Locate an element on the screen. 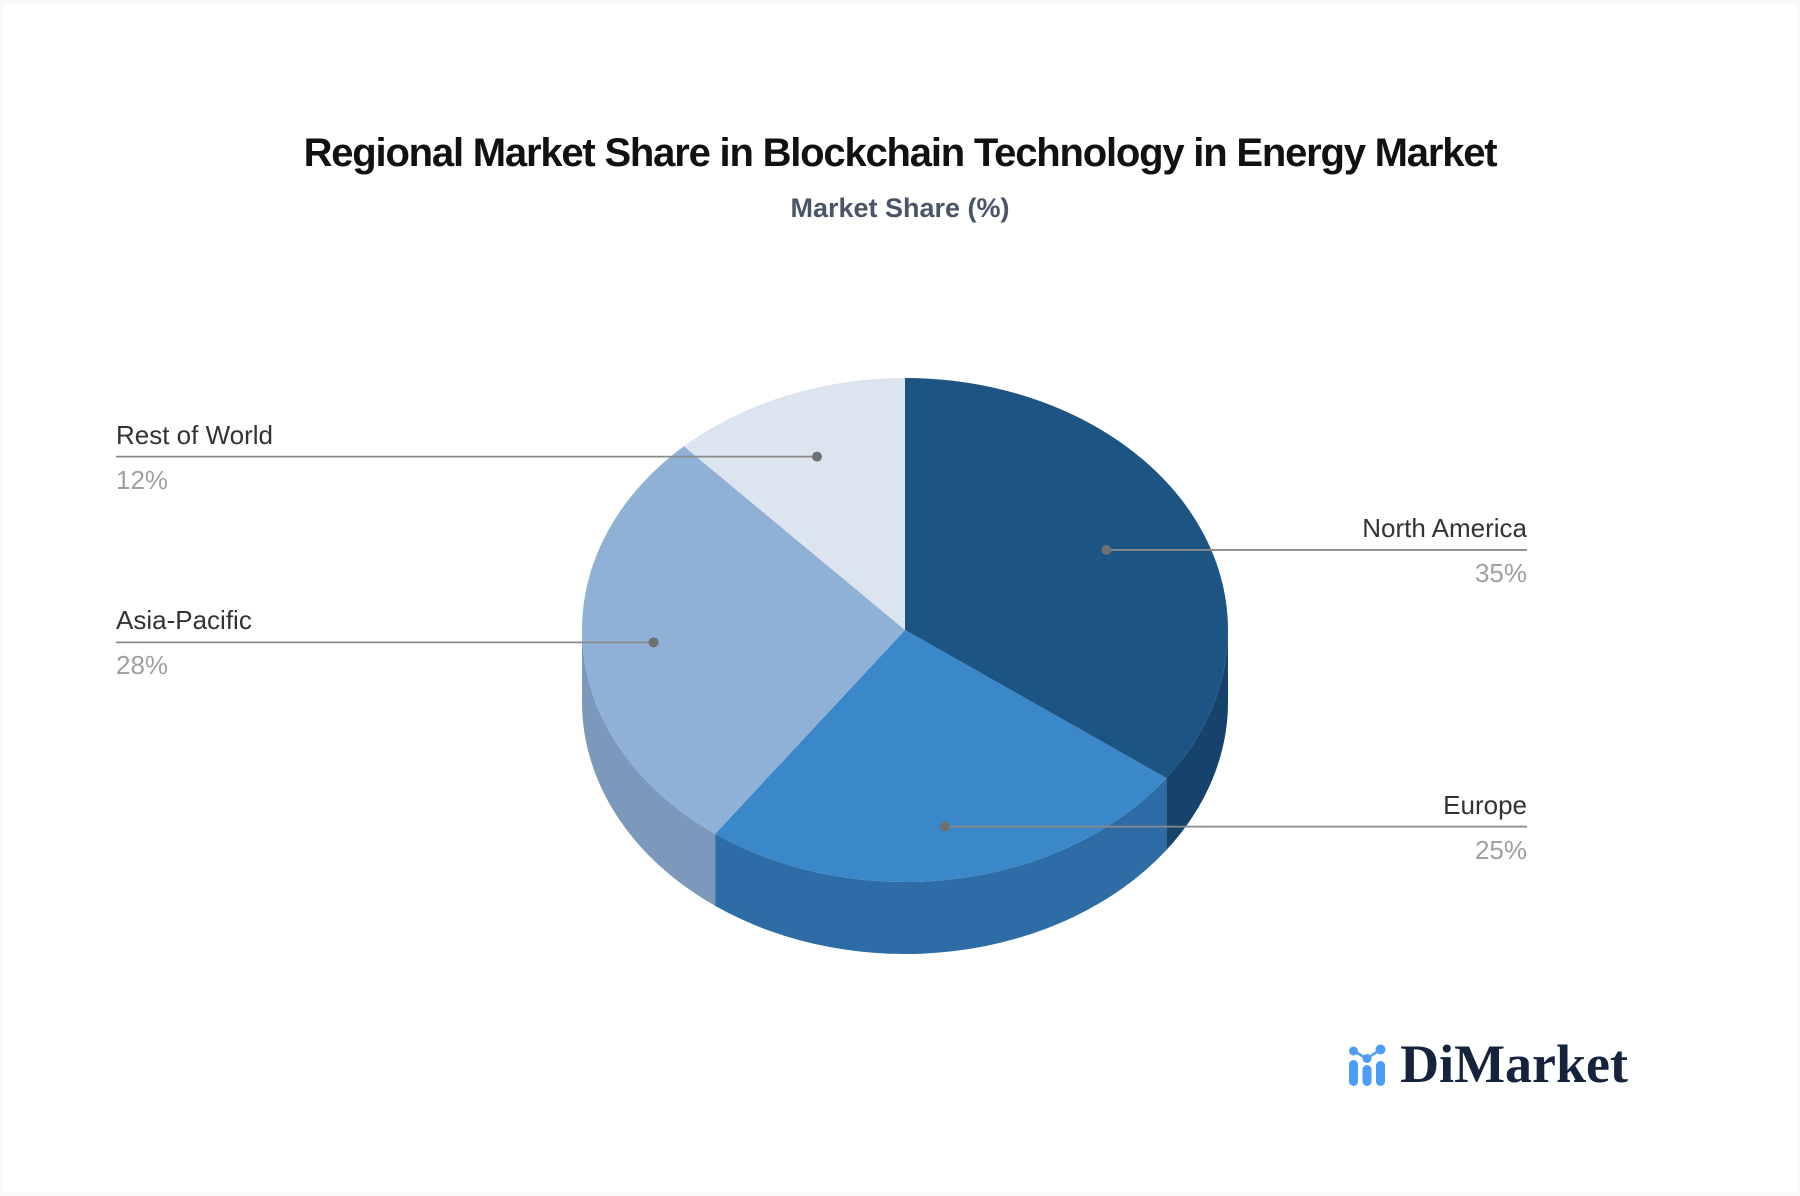 This screenshot has width=1800, height=1196. slice-value-europe: 25% is located at coordinates (1500, 849).